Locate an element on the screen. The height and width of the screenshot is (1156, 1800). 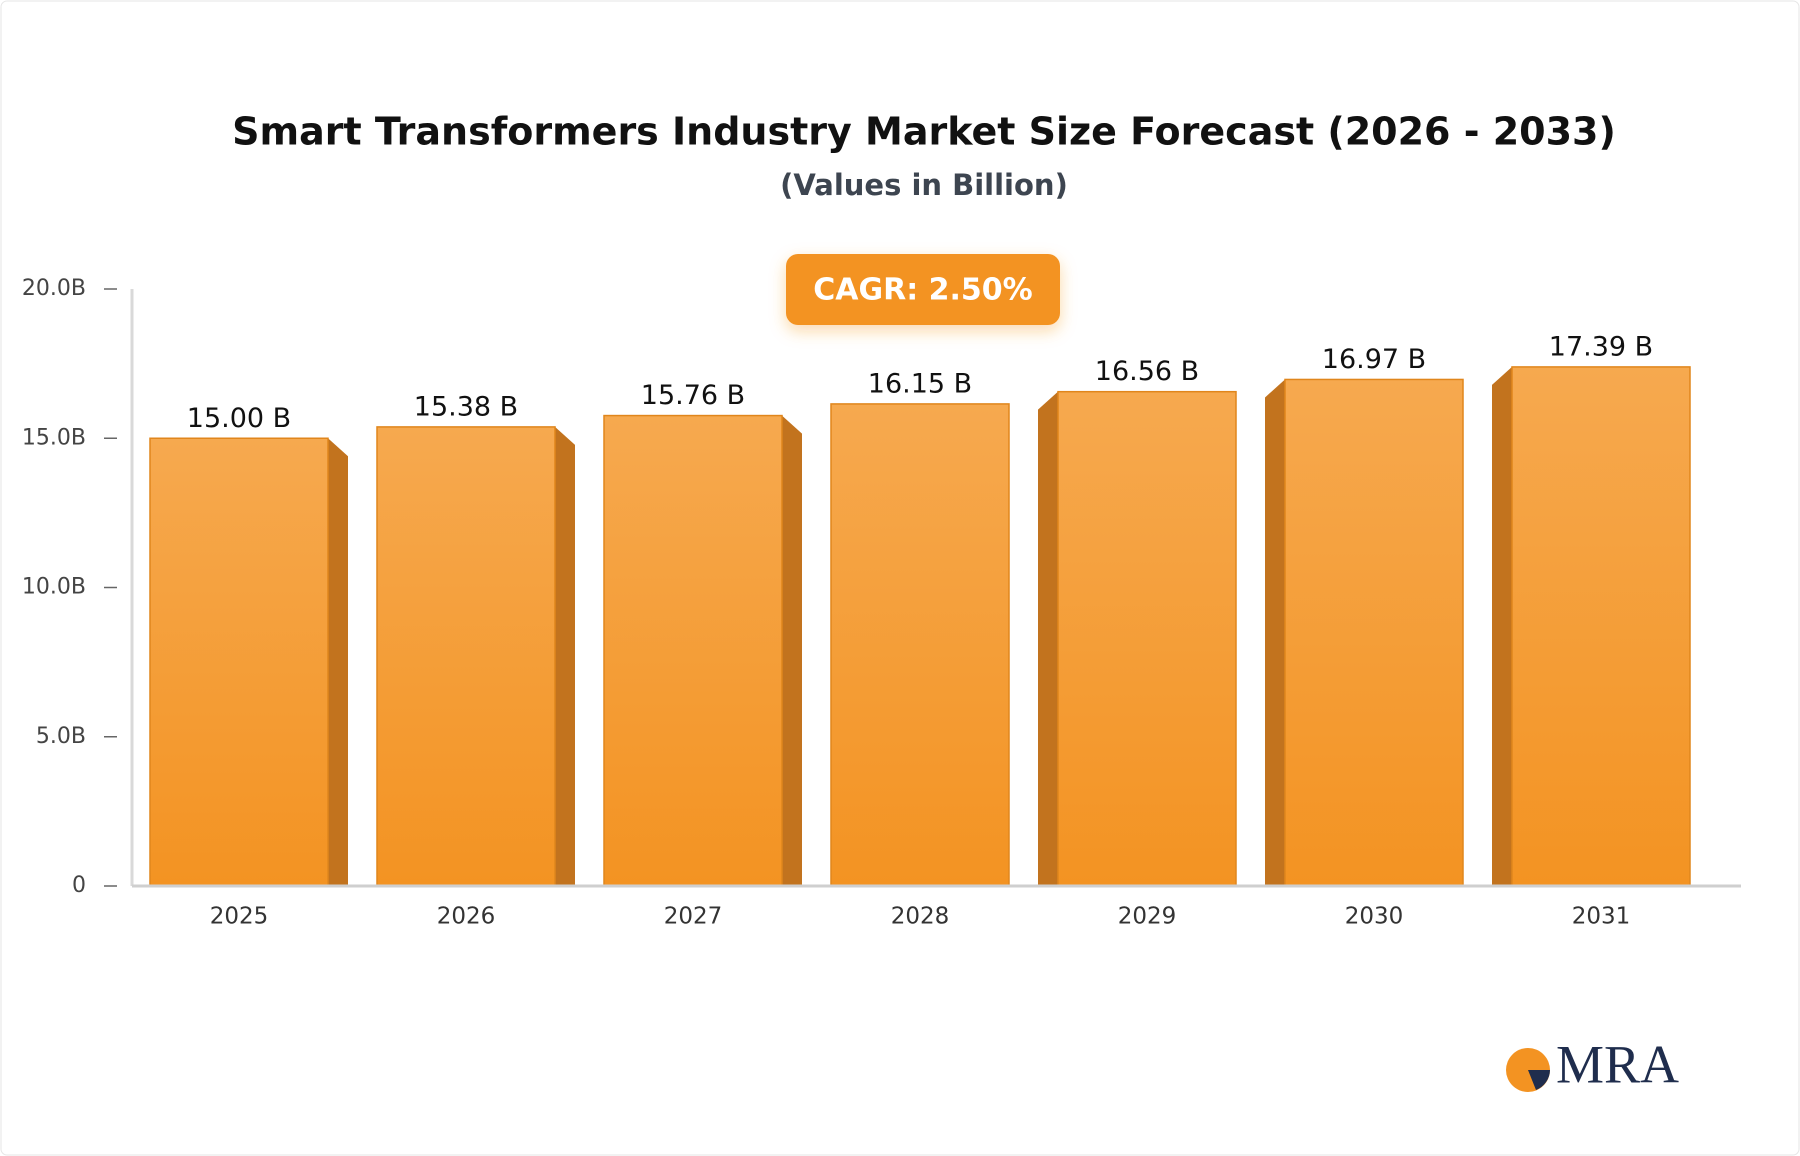
value-label: 15.38 B is located at coordinates (466, 406).